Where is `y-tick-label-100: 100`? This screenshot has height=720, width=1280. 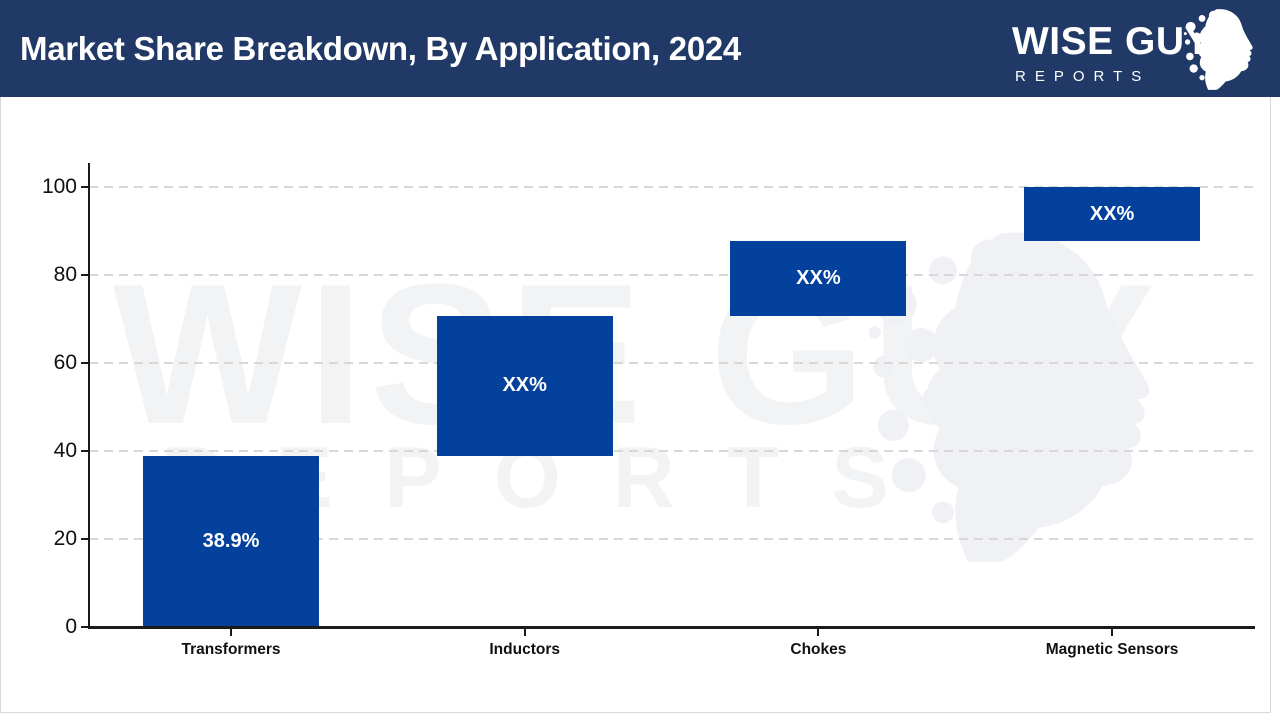
y-tick-label-100: 100 is located at coordinates (59, 187).